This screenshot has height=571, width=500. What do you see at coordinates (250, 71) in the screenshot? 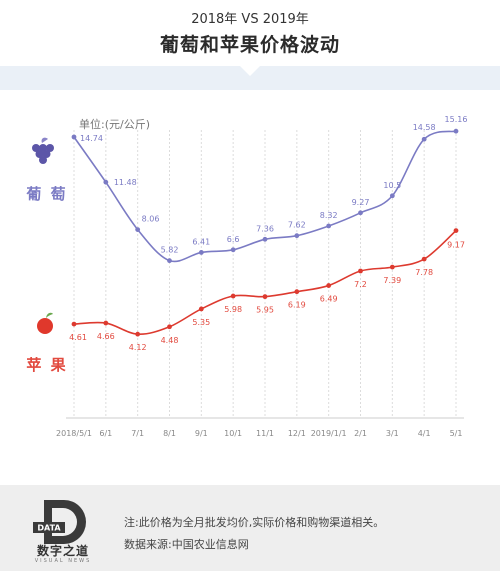
I see `header-pointer` at bounding box center [250, 71].